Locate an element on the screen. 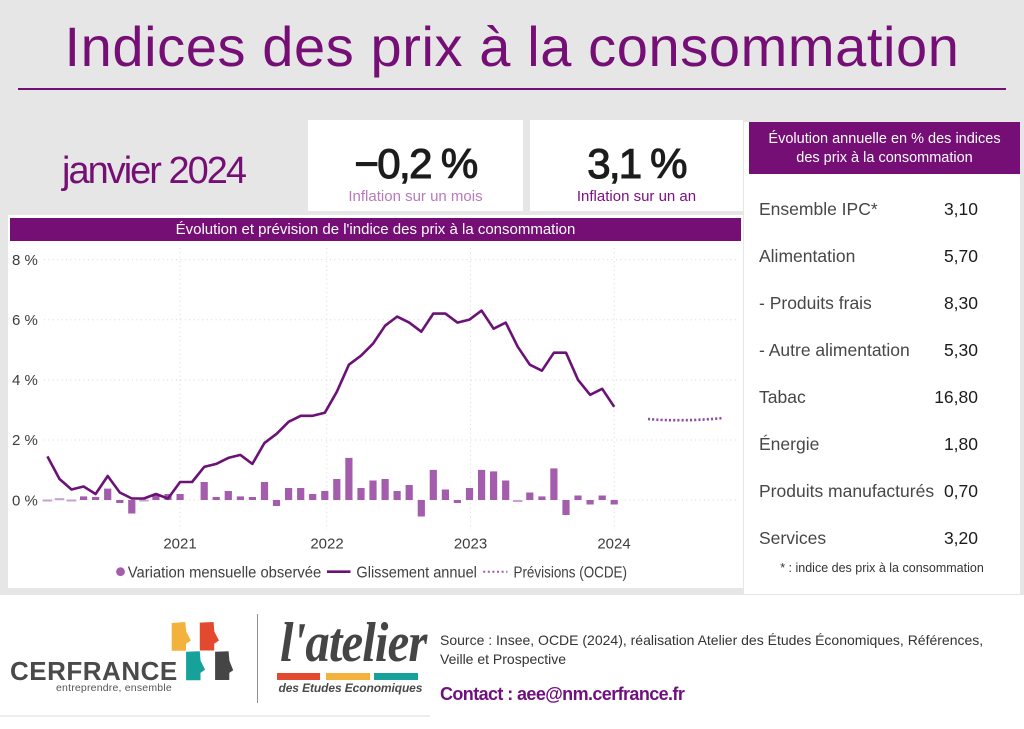 This screenshot has width=1024, height=729. svg-text: Glissement annuel is located at coordinates (416, 573).